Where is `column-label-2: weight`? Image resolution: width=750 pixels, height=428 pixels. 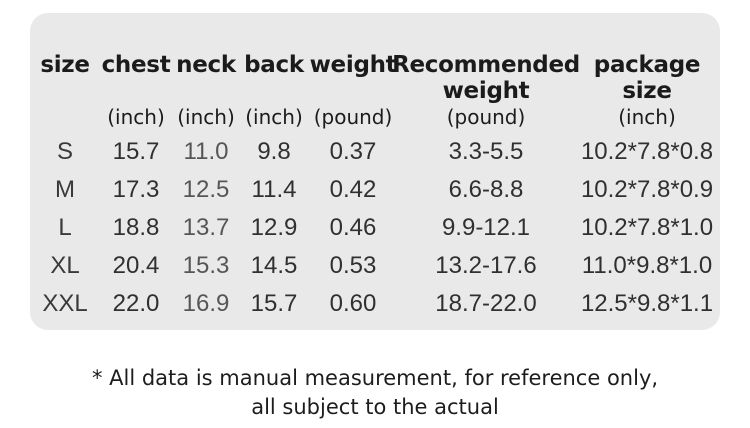
column-label-2: weight is located at coordinates (486, 91).